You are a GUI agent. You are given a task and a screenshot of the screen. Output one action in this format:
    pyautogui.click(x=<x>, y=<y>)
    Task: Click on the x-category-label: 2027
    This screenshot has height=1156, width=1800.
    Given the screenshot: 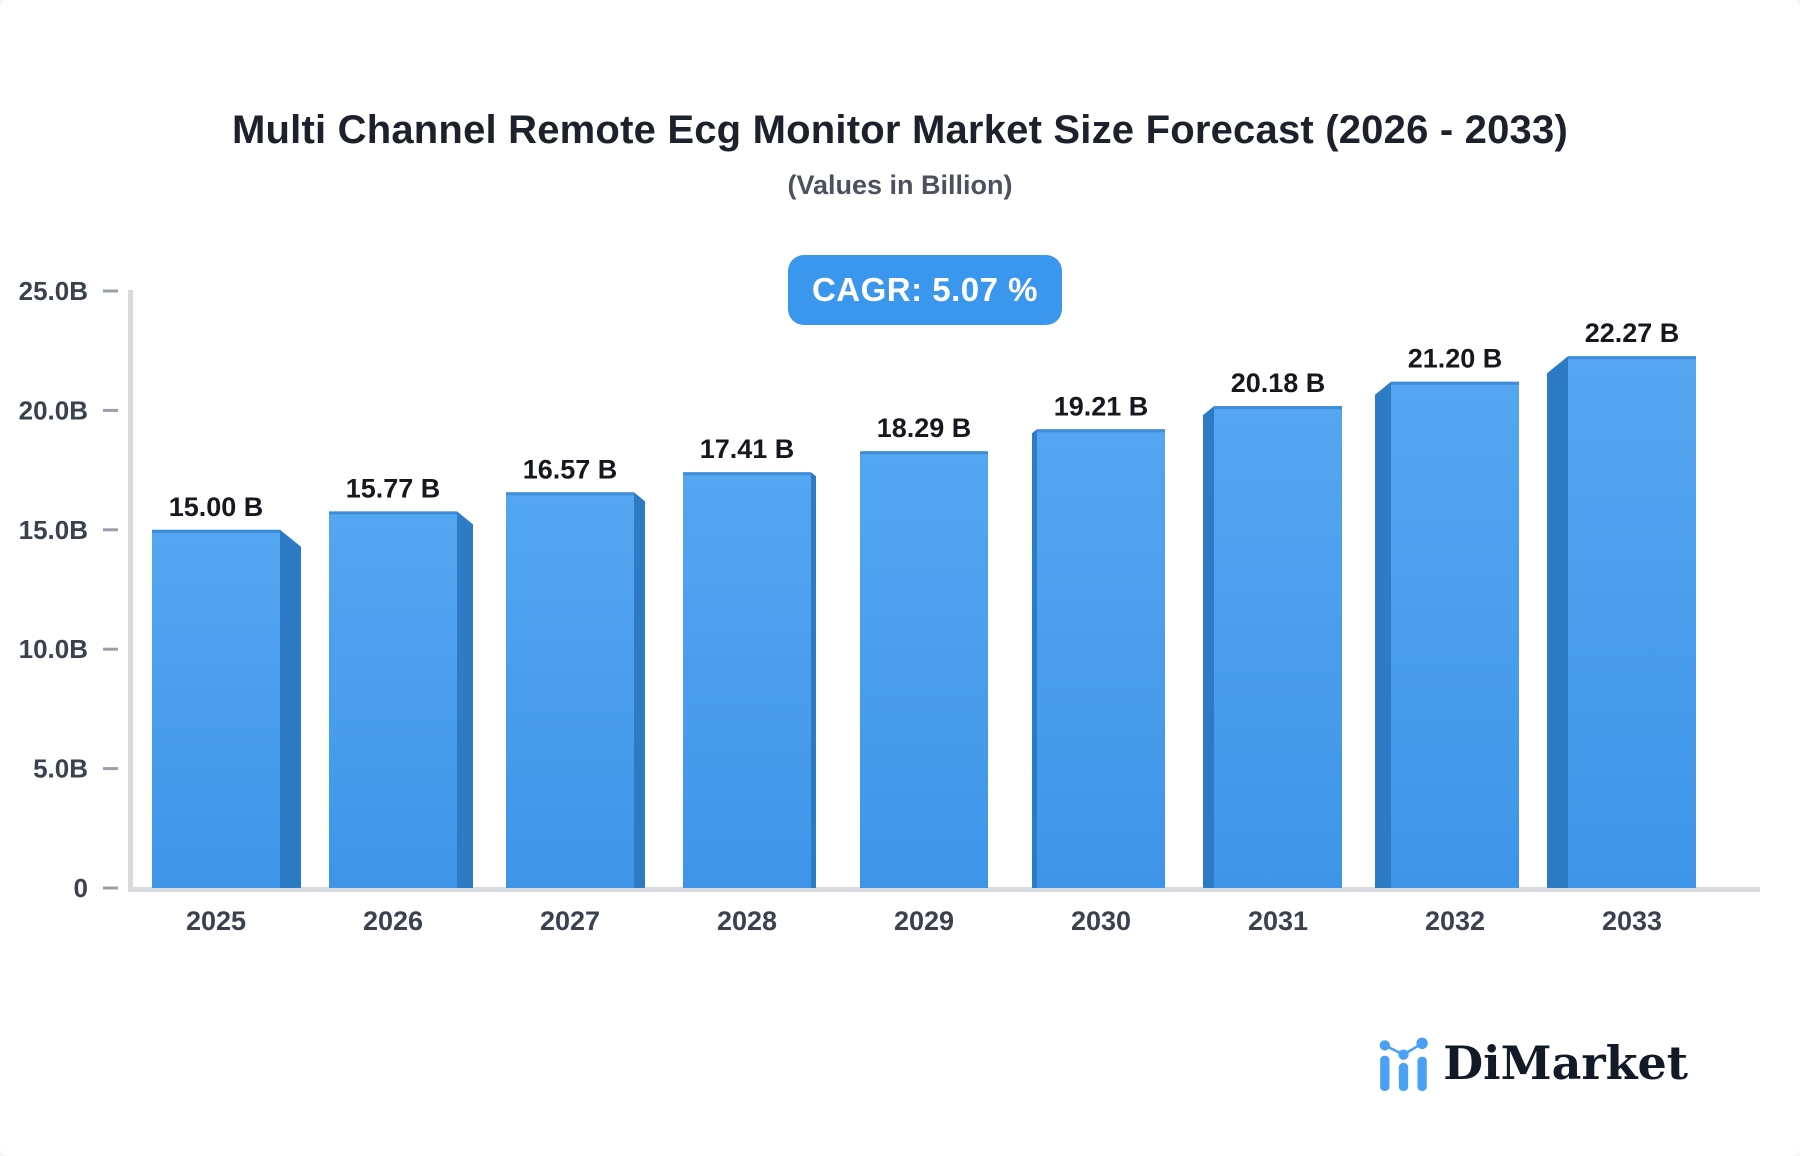 What is the action you would take?
    pyautogui.click(x=570, y=921)
    